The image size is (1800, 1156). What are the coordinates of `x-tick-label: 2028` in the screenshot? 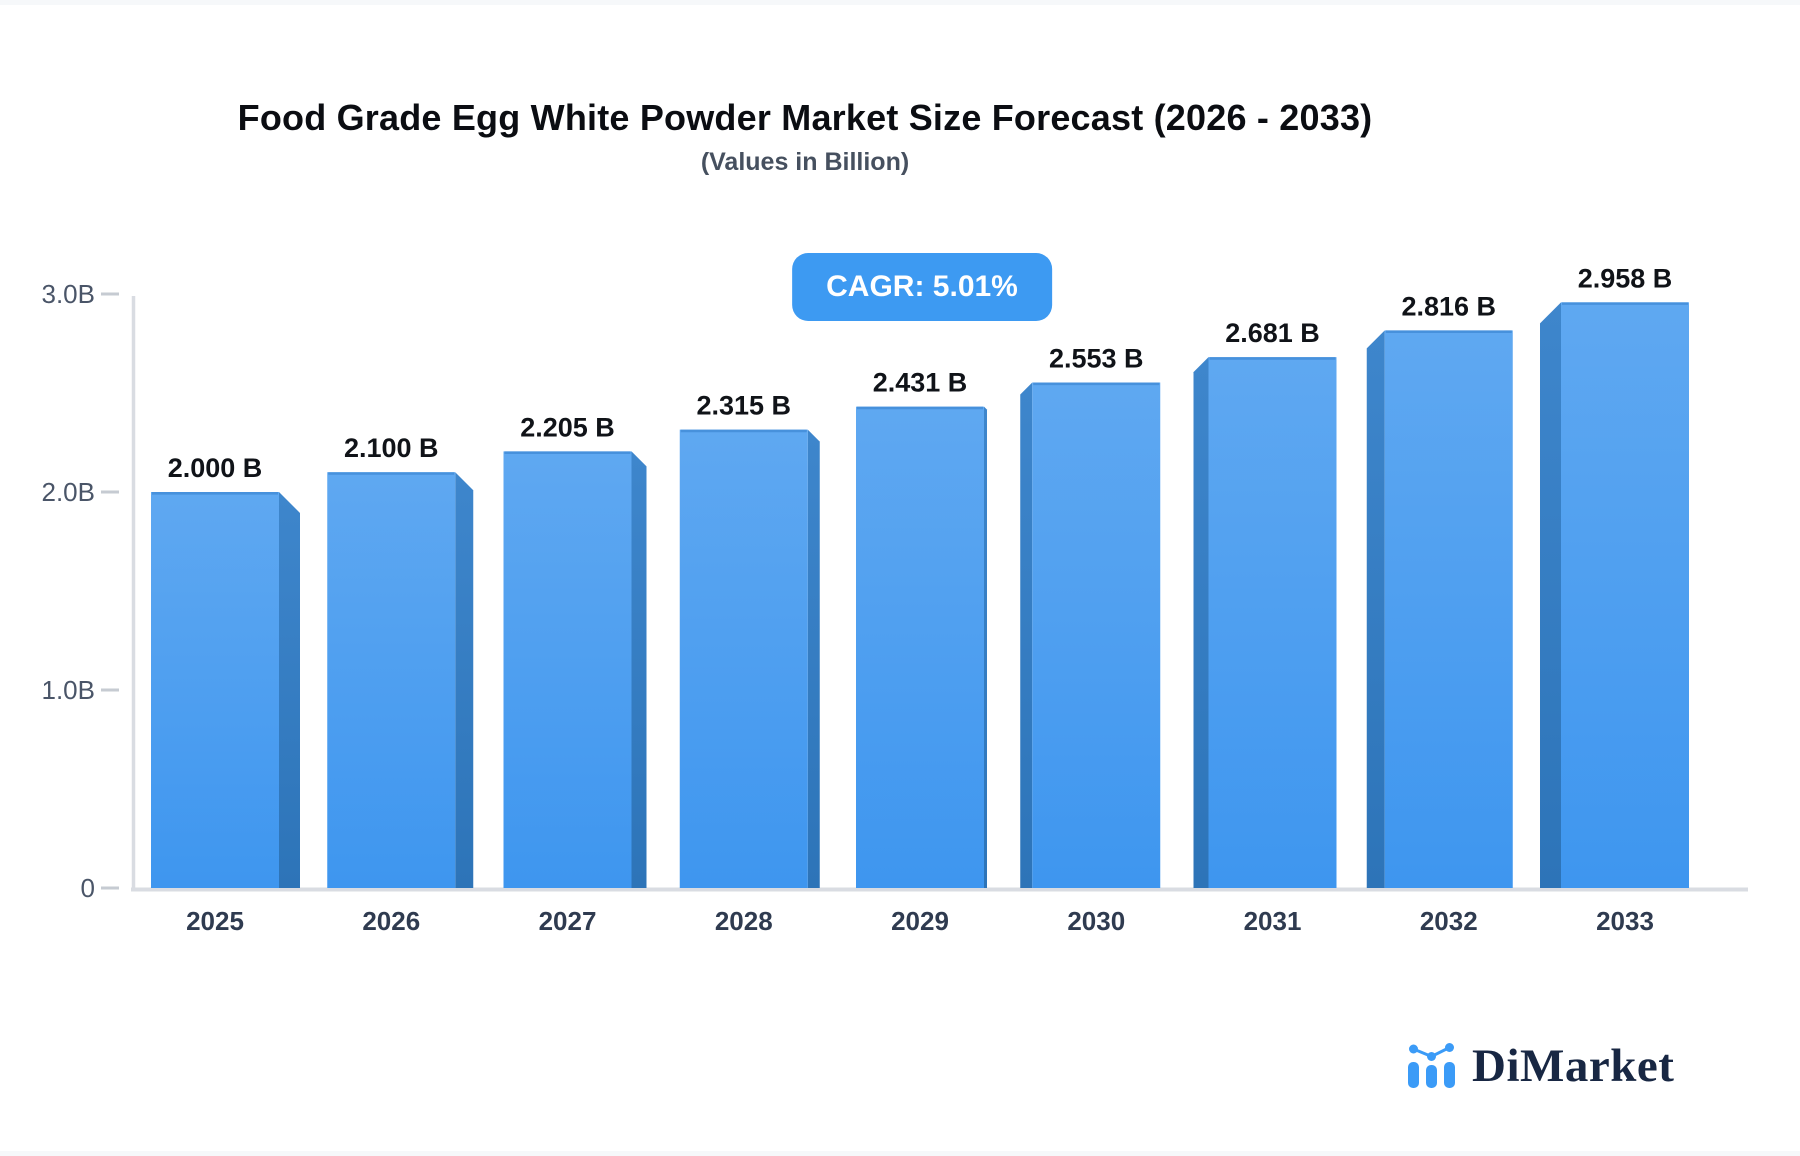 It's located at (744, 921).